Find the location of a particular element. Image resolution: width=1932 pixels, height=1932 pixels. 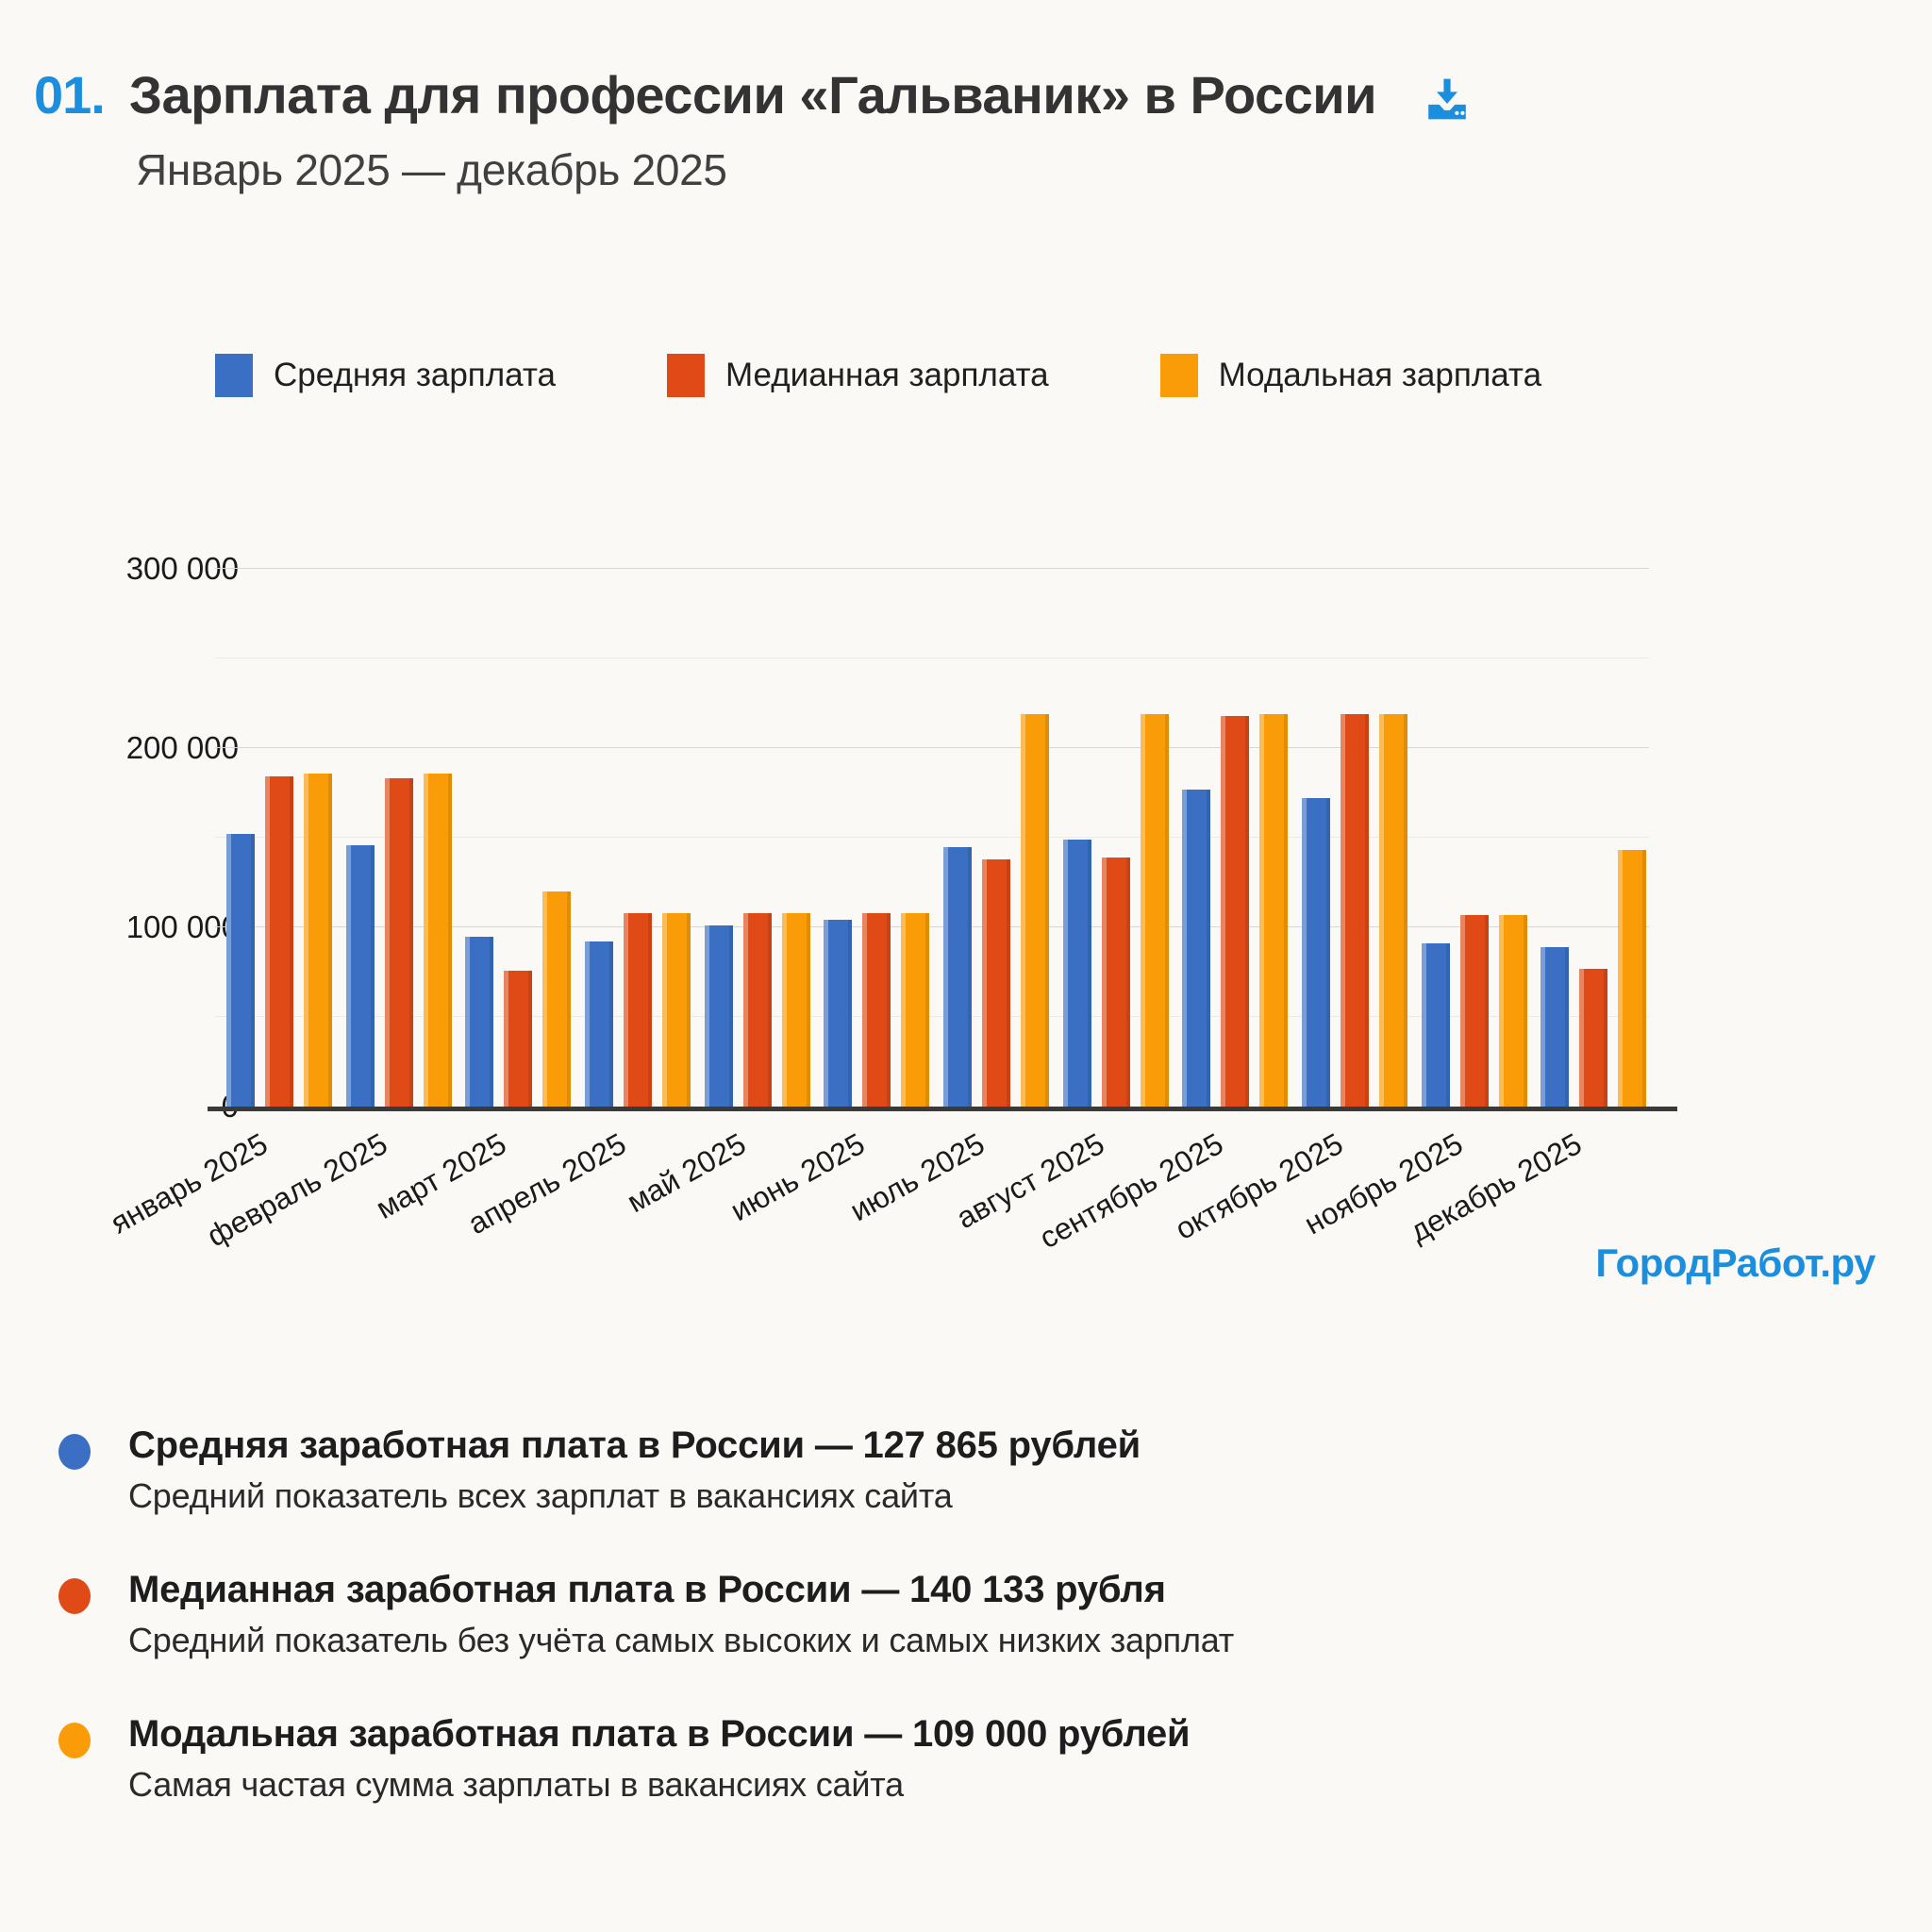

legend-item-2: Модальная зарплата is located at coordinates (1350, 375).